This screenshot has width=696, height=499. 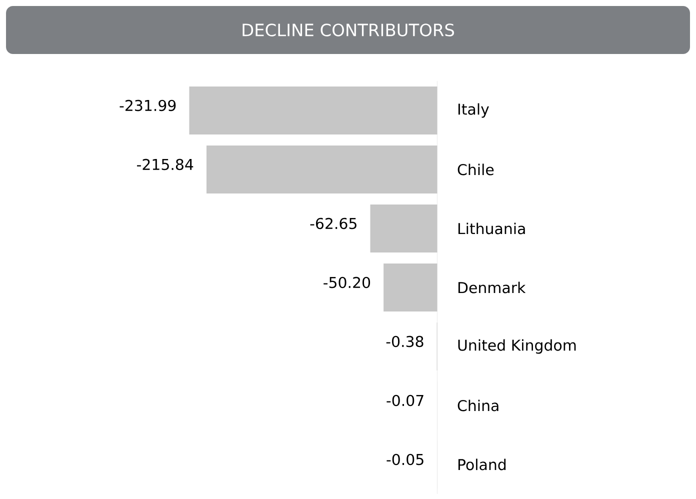 What do you see at coordinates (165, 164) in the screenshot?
I see `data-label: -215.84` at bounding box center [165, 164].